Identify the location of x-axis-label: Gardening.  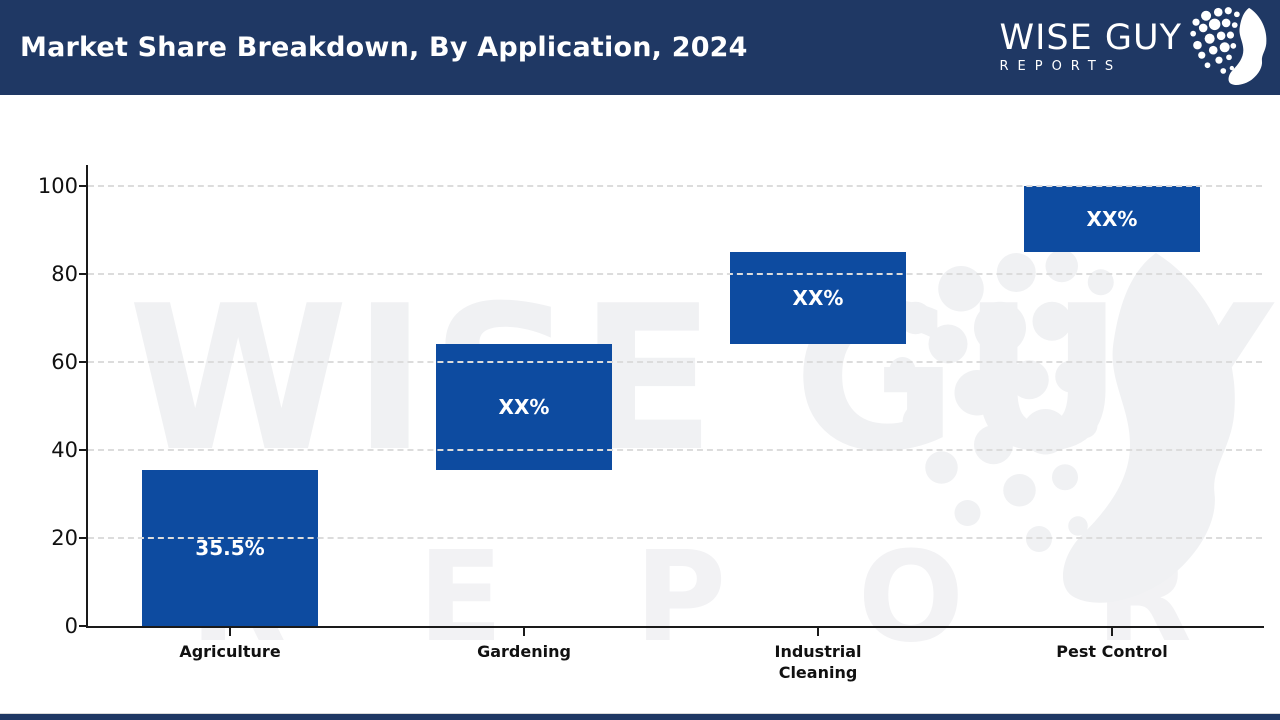
(524, 651).